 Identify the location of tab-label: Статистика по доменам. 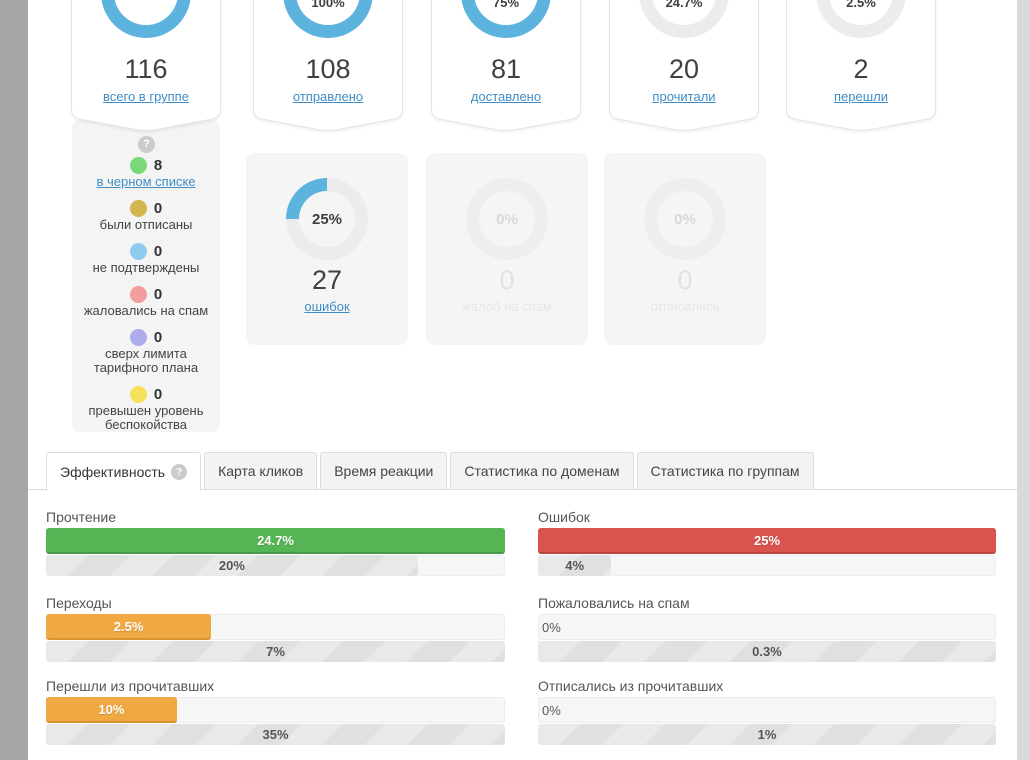
(542, 471).